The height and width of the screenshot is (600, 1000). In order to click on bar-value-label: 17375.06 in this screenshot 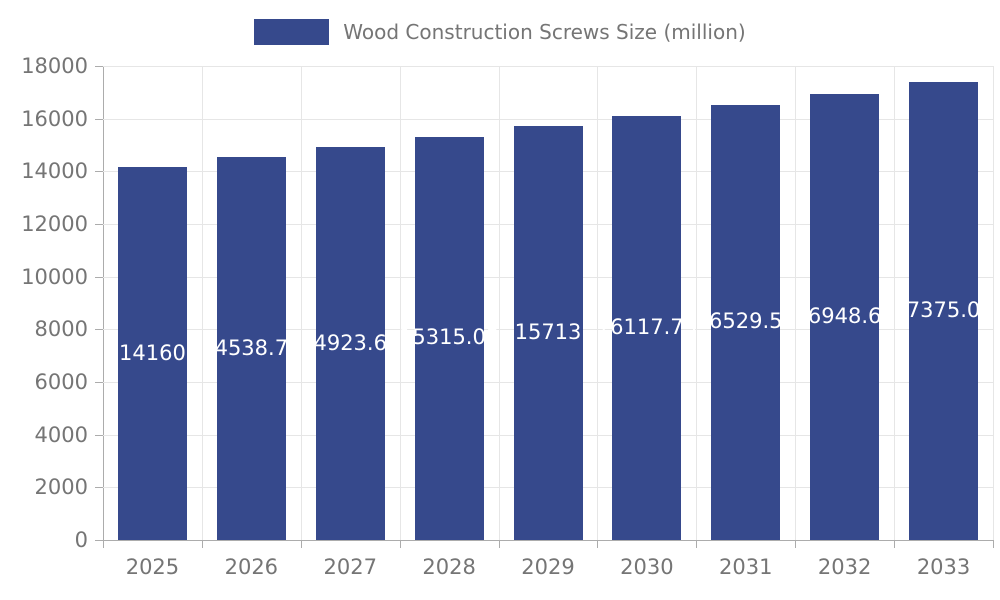, I will do `click(943, 310)`.